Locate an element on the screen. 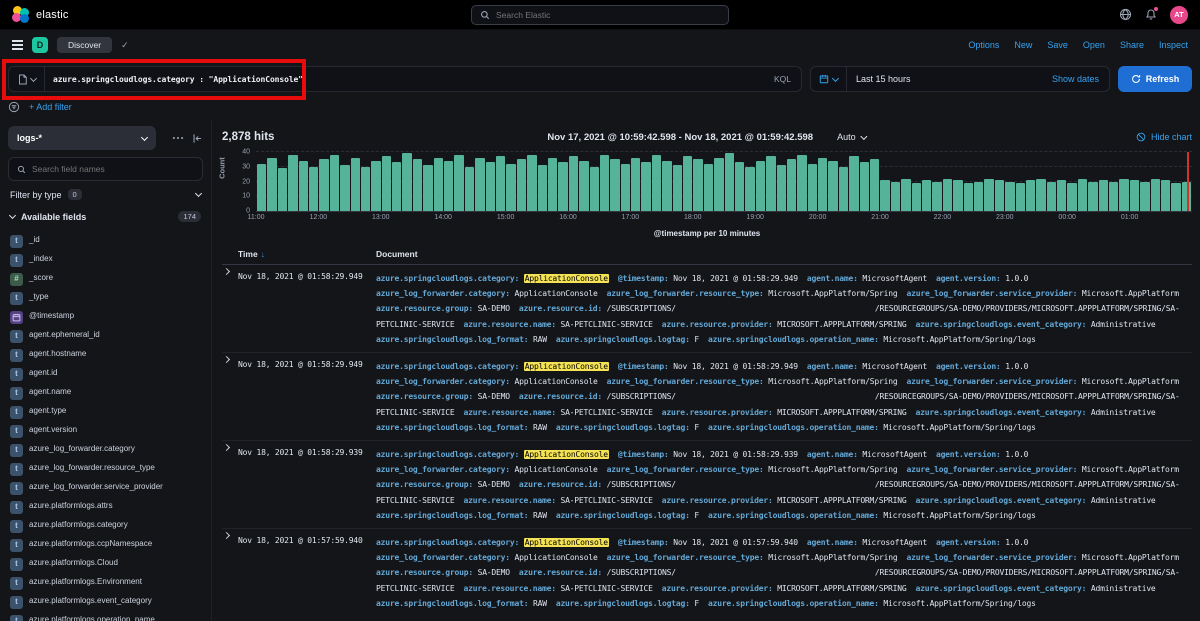  field-list-item: @timestamp is located at coordinates (105, 317).